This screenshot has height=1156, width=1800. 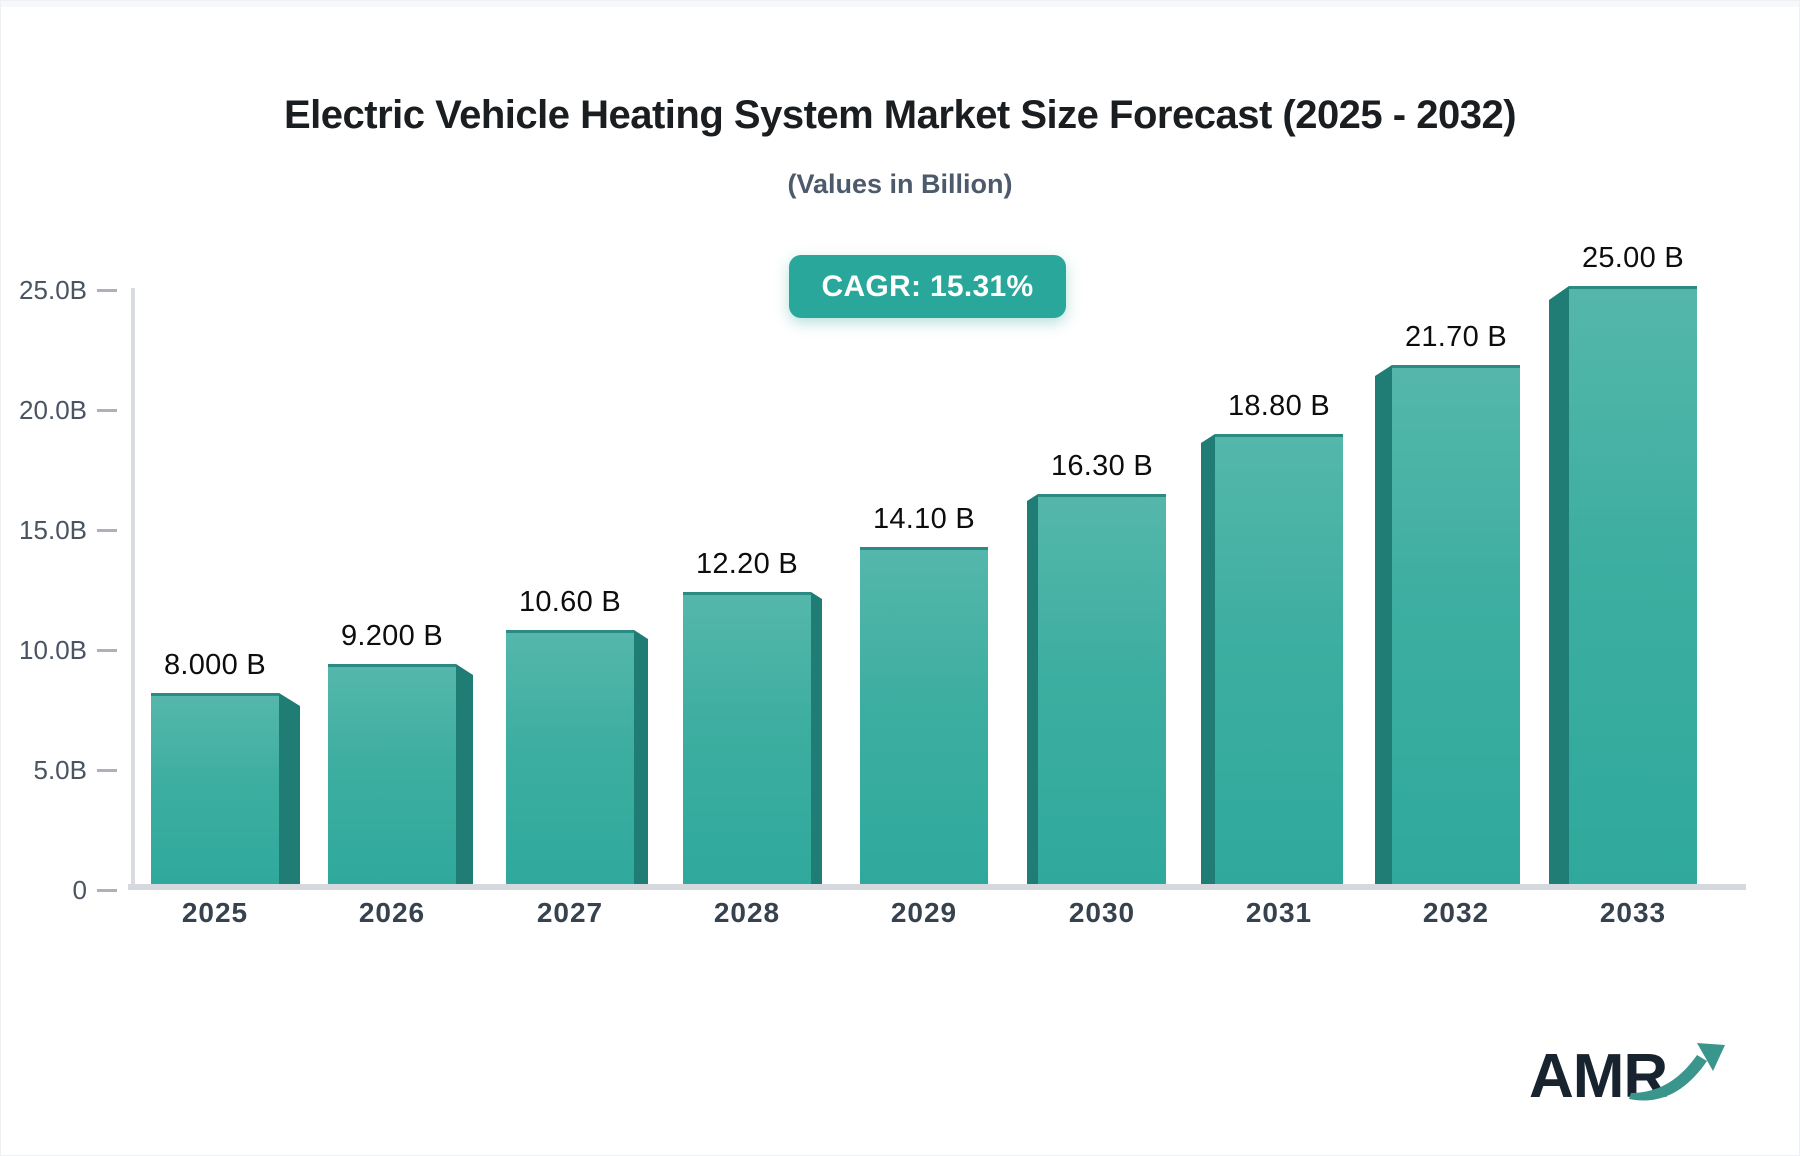 What do you see at coordinates (1102, 466) in the screenshot?
I see `bar-value-label-2030: 16.30 B` at bounding box center [1102, 466].